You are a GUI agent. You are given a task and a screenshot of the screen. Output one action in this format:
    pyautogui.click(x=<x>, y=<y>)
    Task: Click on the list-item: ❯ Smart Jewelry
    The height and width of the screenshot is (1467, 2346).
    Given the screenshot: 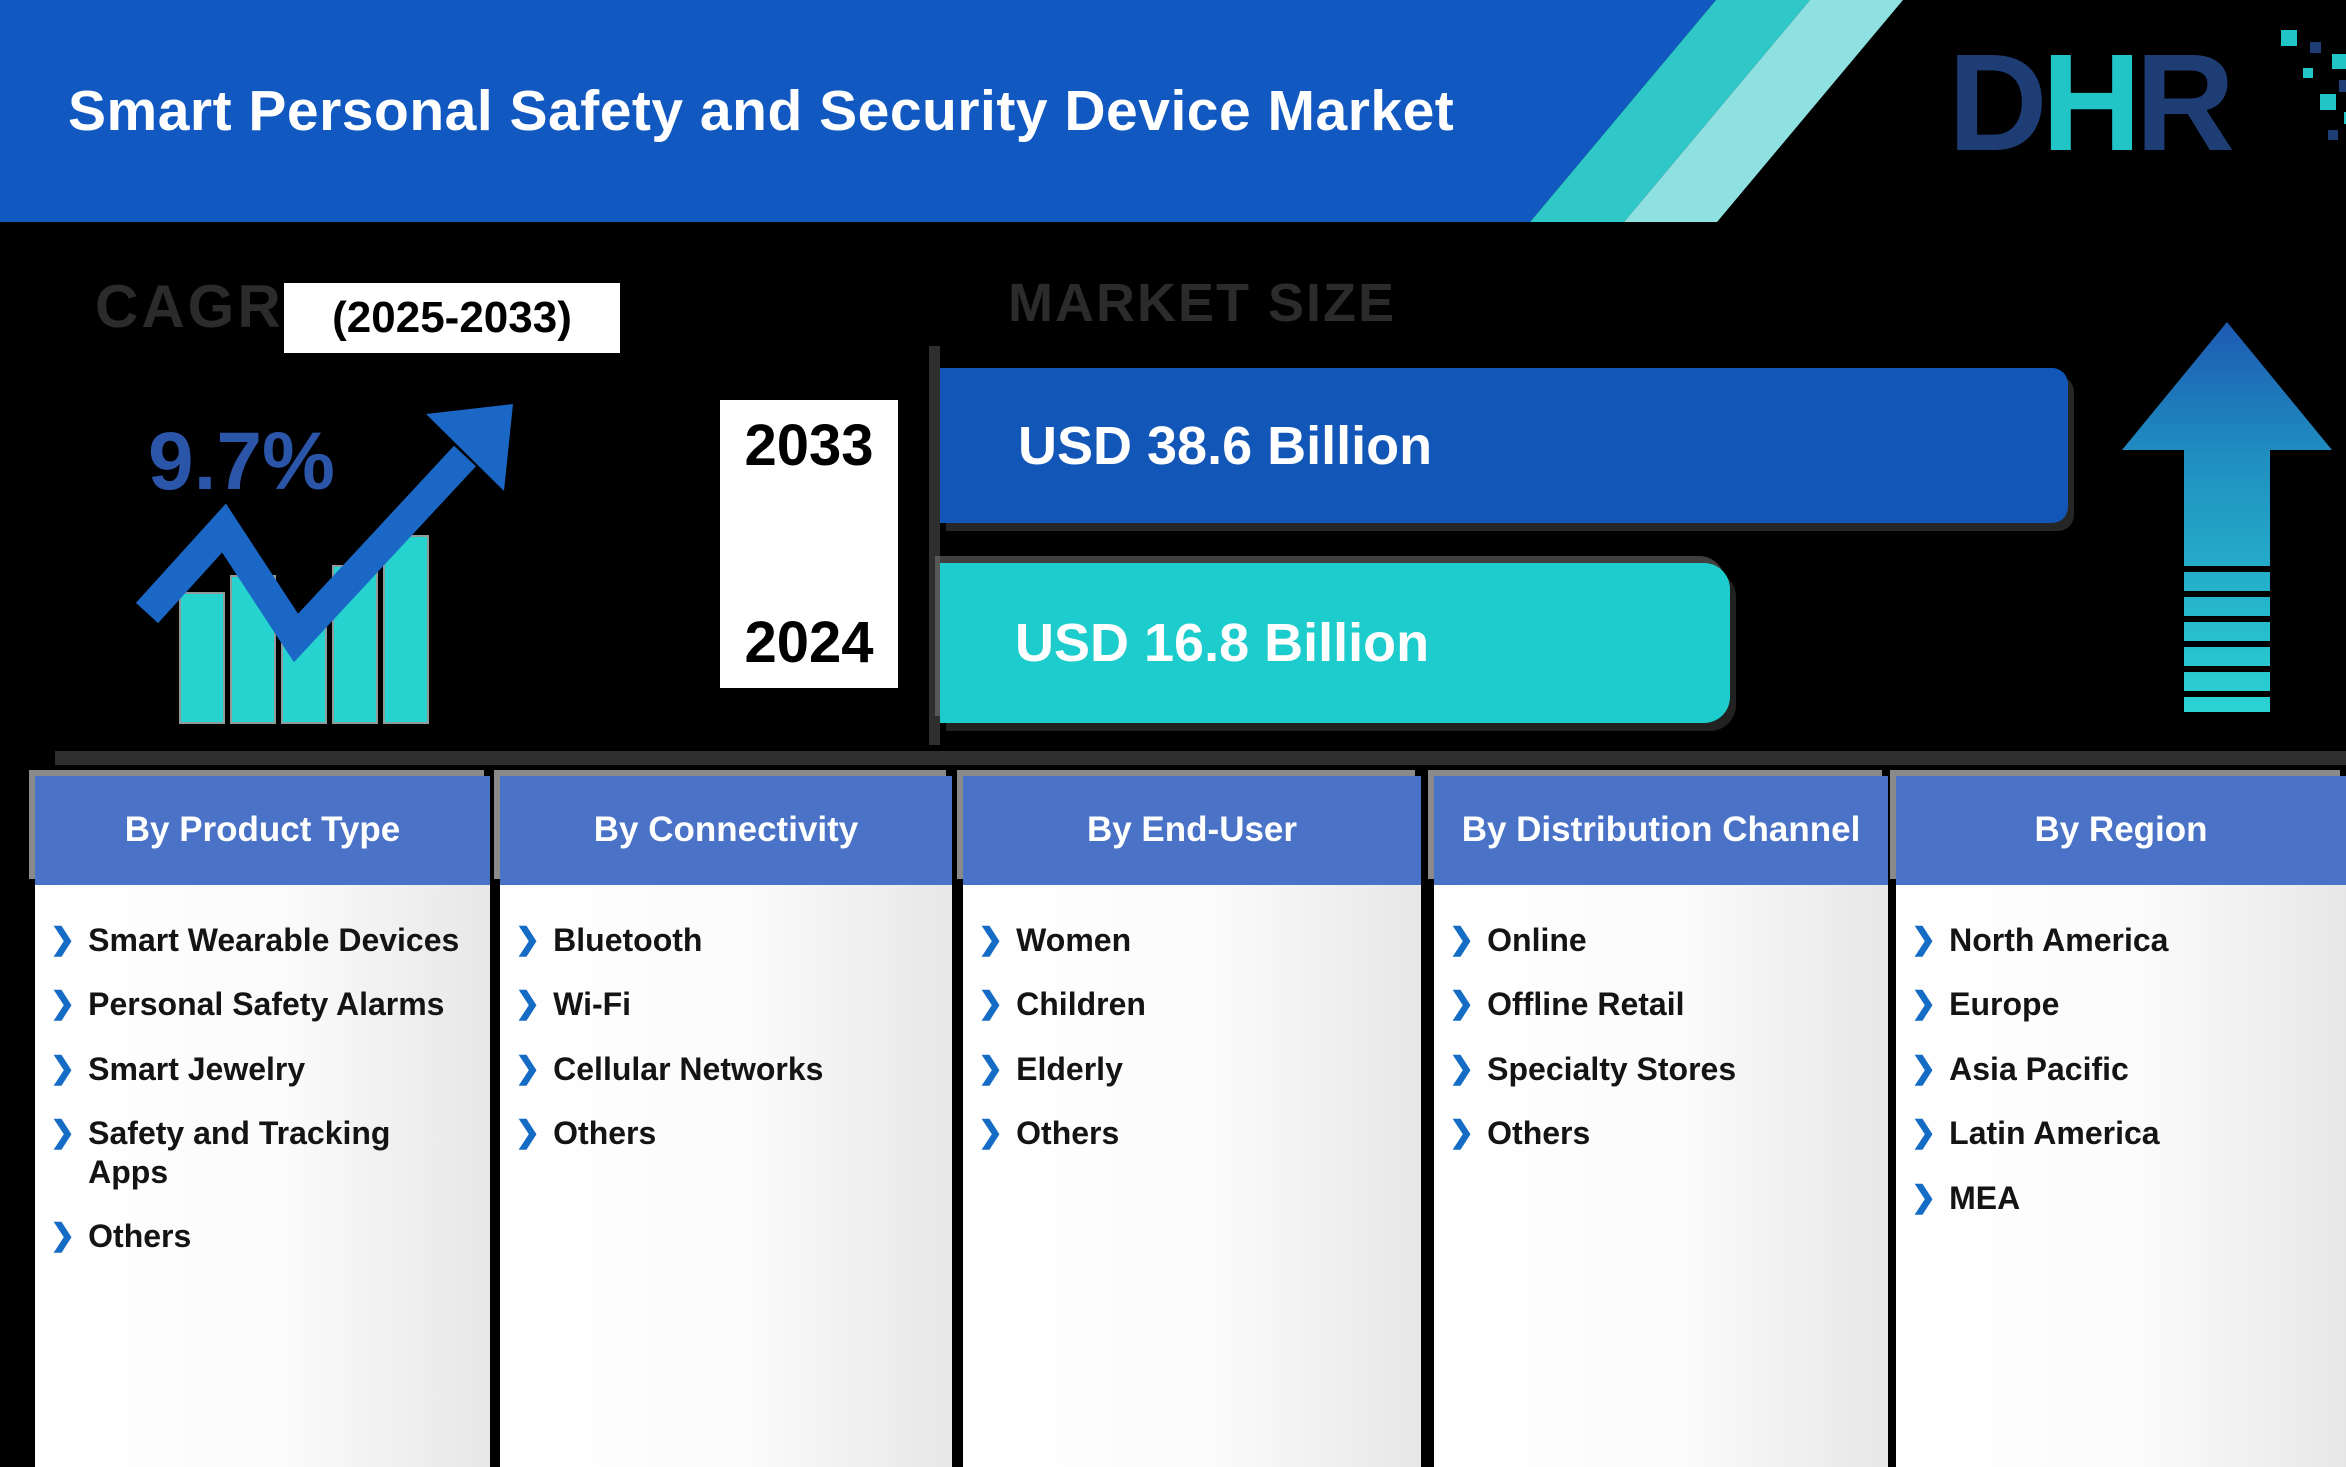 What is the action you would take?
    pyautogui.click(x=261, y=1069)
    